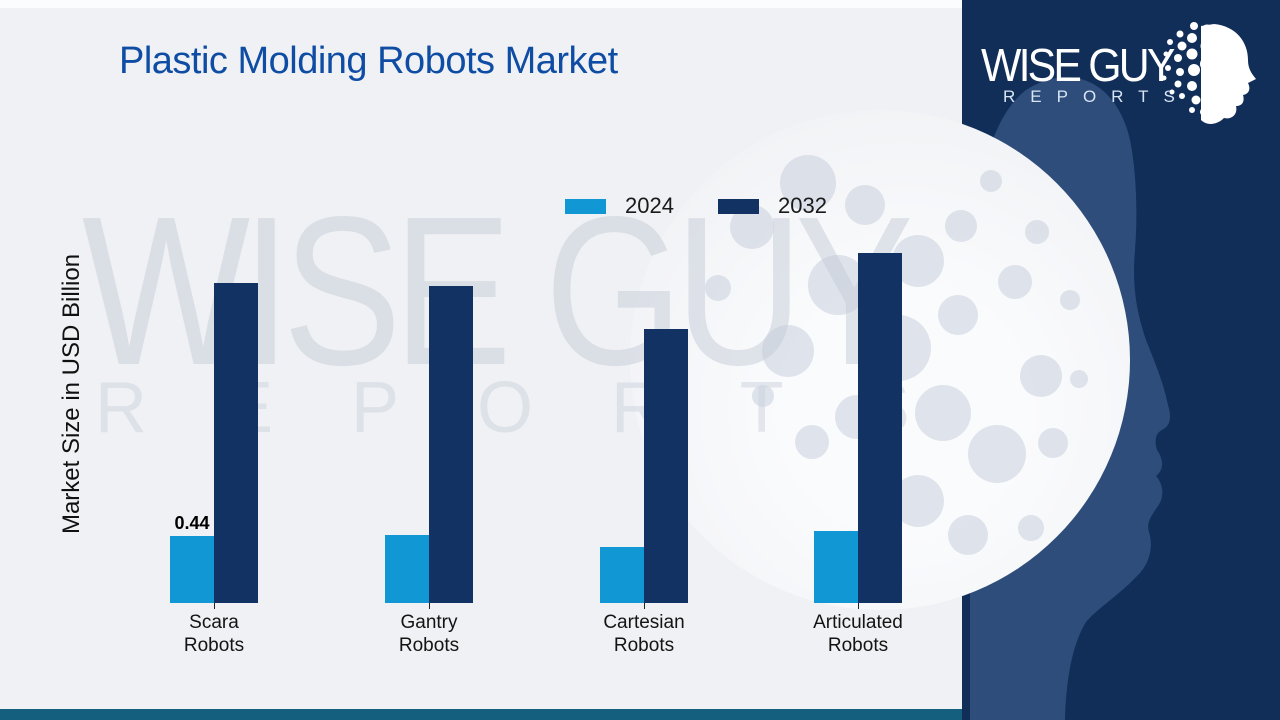 The image size is (1280, 720). I want to click on logo-reports-text: REPORTS, so click(1096, 96).